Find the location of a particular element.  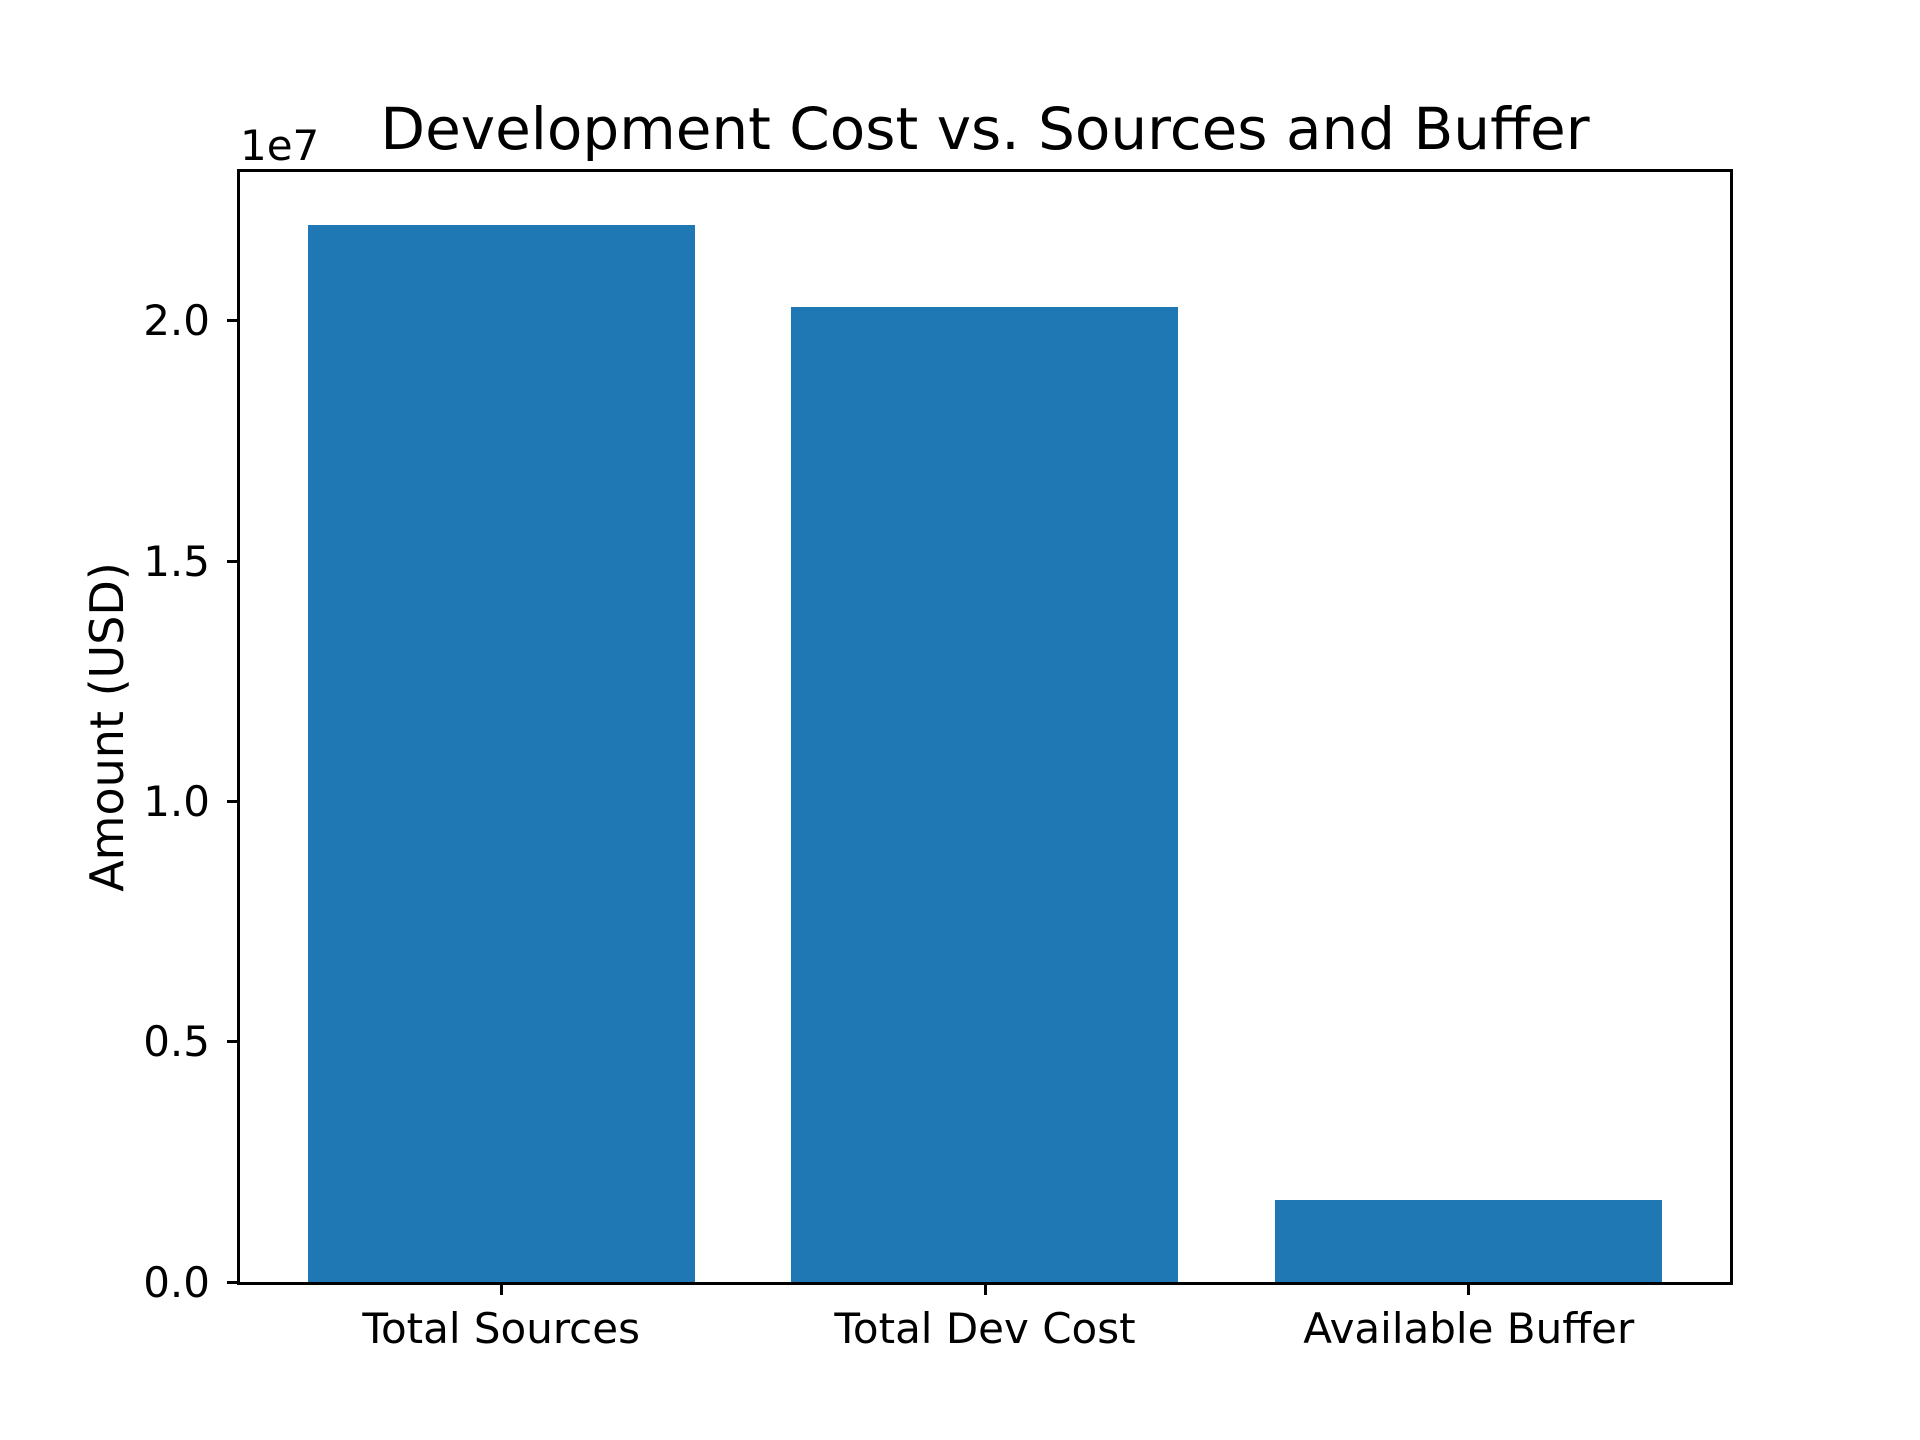

chart-title: Development Cost vs. Sources and Buffer is located at coordinates (985, 129).